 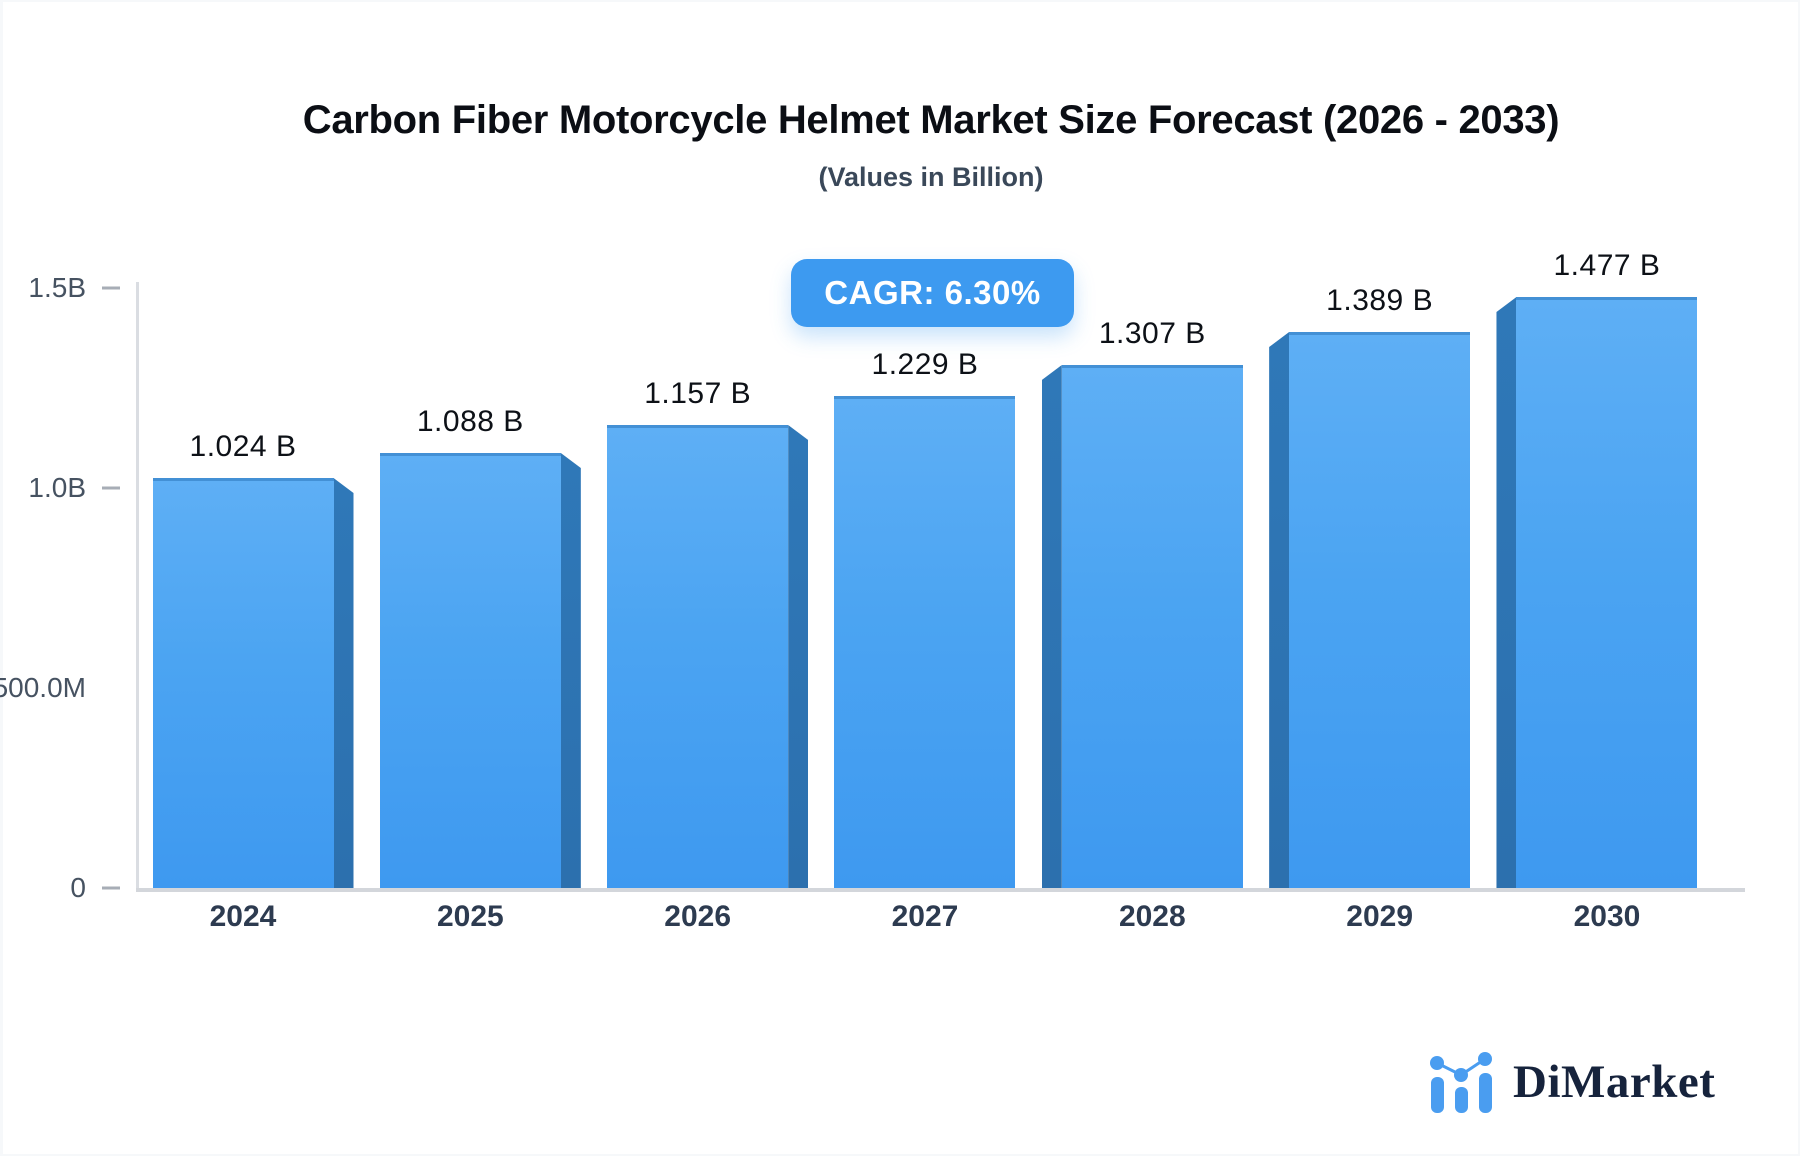 What do you see at coordinates (940, 890) in the screenshot?
I see `x-axis-baseline` at bounding box center [940, 890].